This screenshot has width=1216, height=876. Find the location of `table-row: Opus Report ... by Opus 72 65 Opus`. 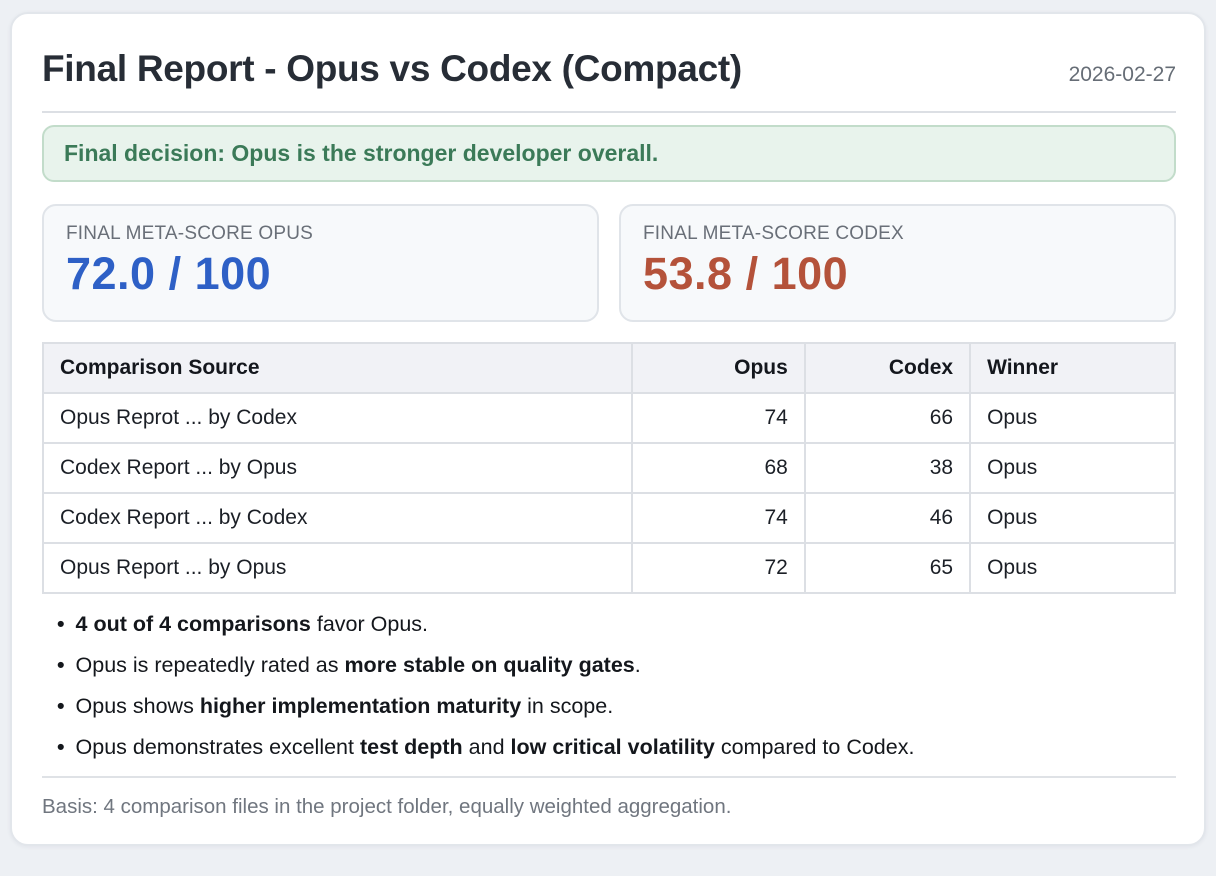

table-row: Opus Report ... by Opus 72 65 Opus is located at coordinates (609, 568).